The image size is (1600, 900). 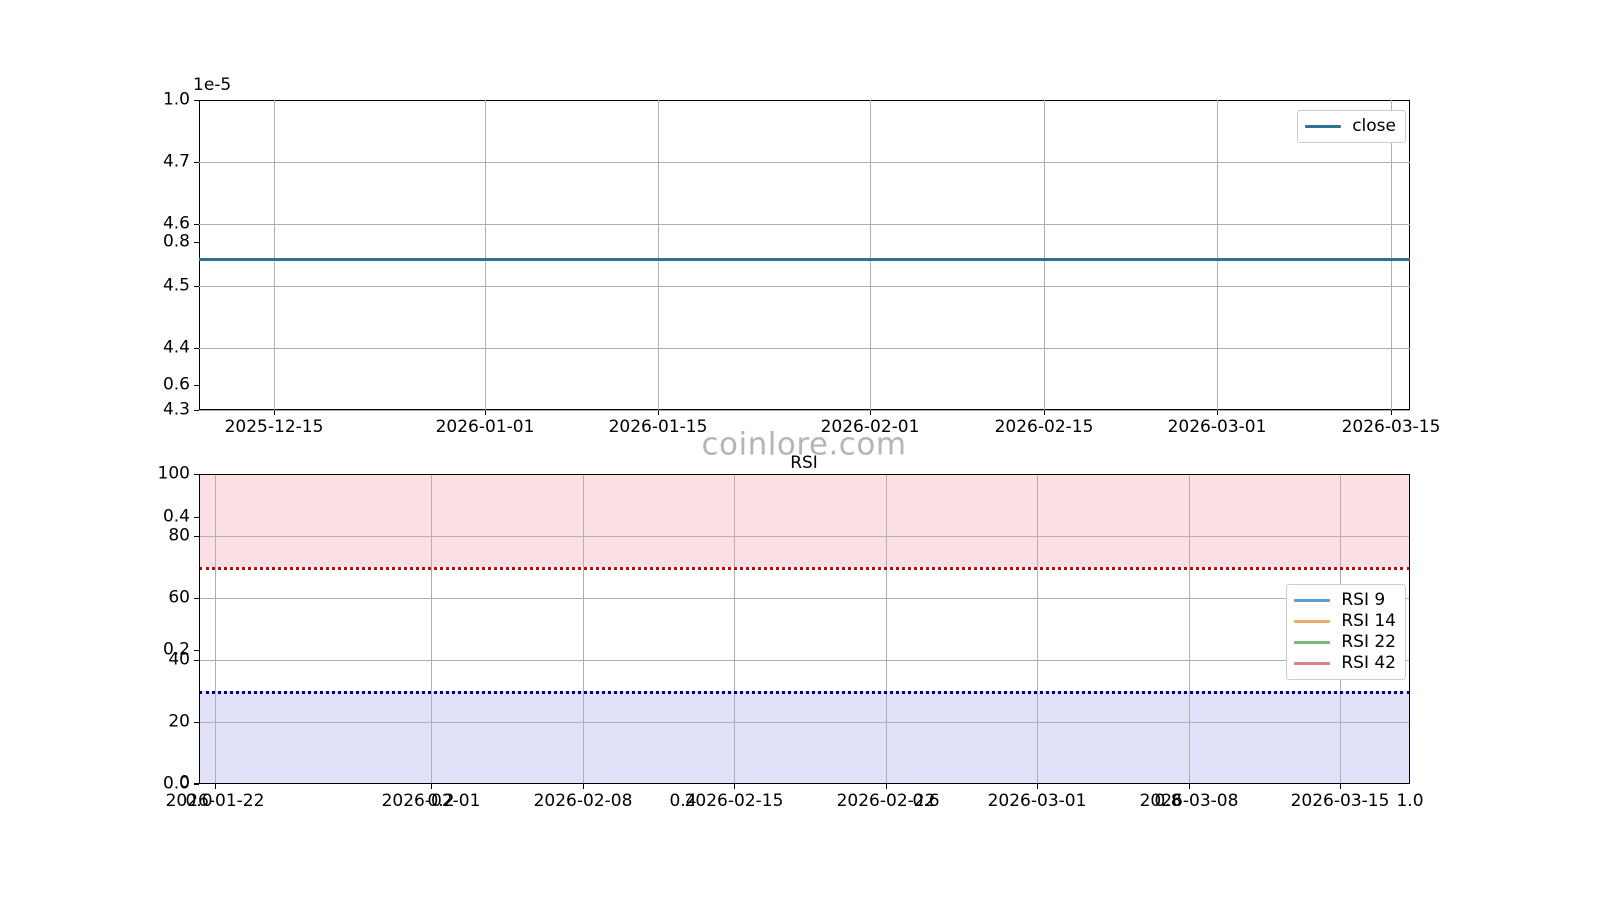 What do you see at coordinates (1368, 642) in the screenshot?
I see `legend-label-rsi-22: RSI 22` at bounding box center [1368, 642].